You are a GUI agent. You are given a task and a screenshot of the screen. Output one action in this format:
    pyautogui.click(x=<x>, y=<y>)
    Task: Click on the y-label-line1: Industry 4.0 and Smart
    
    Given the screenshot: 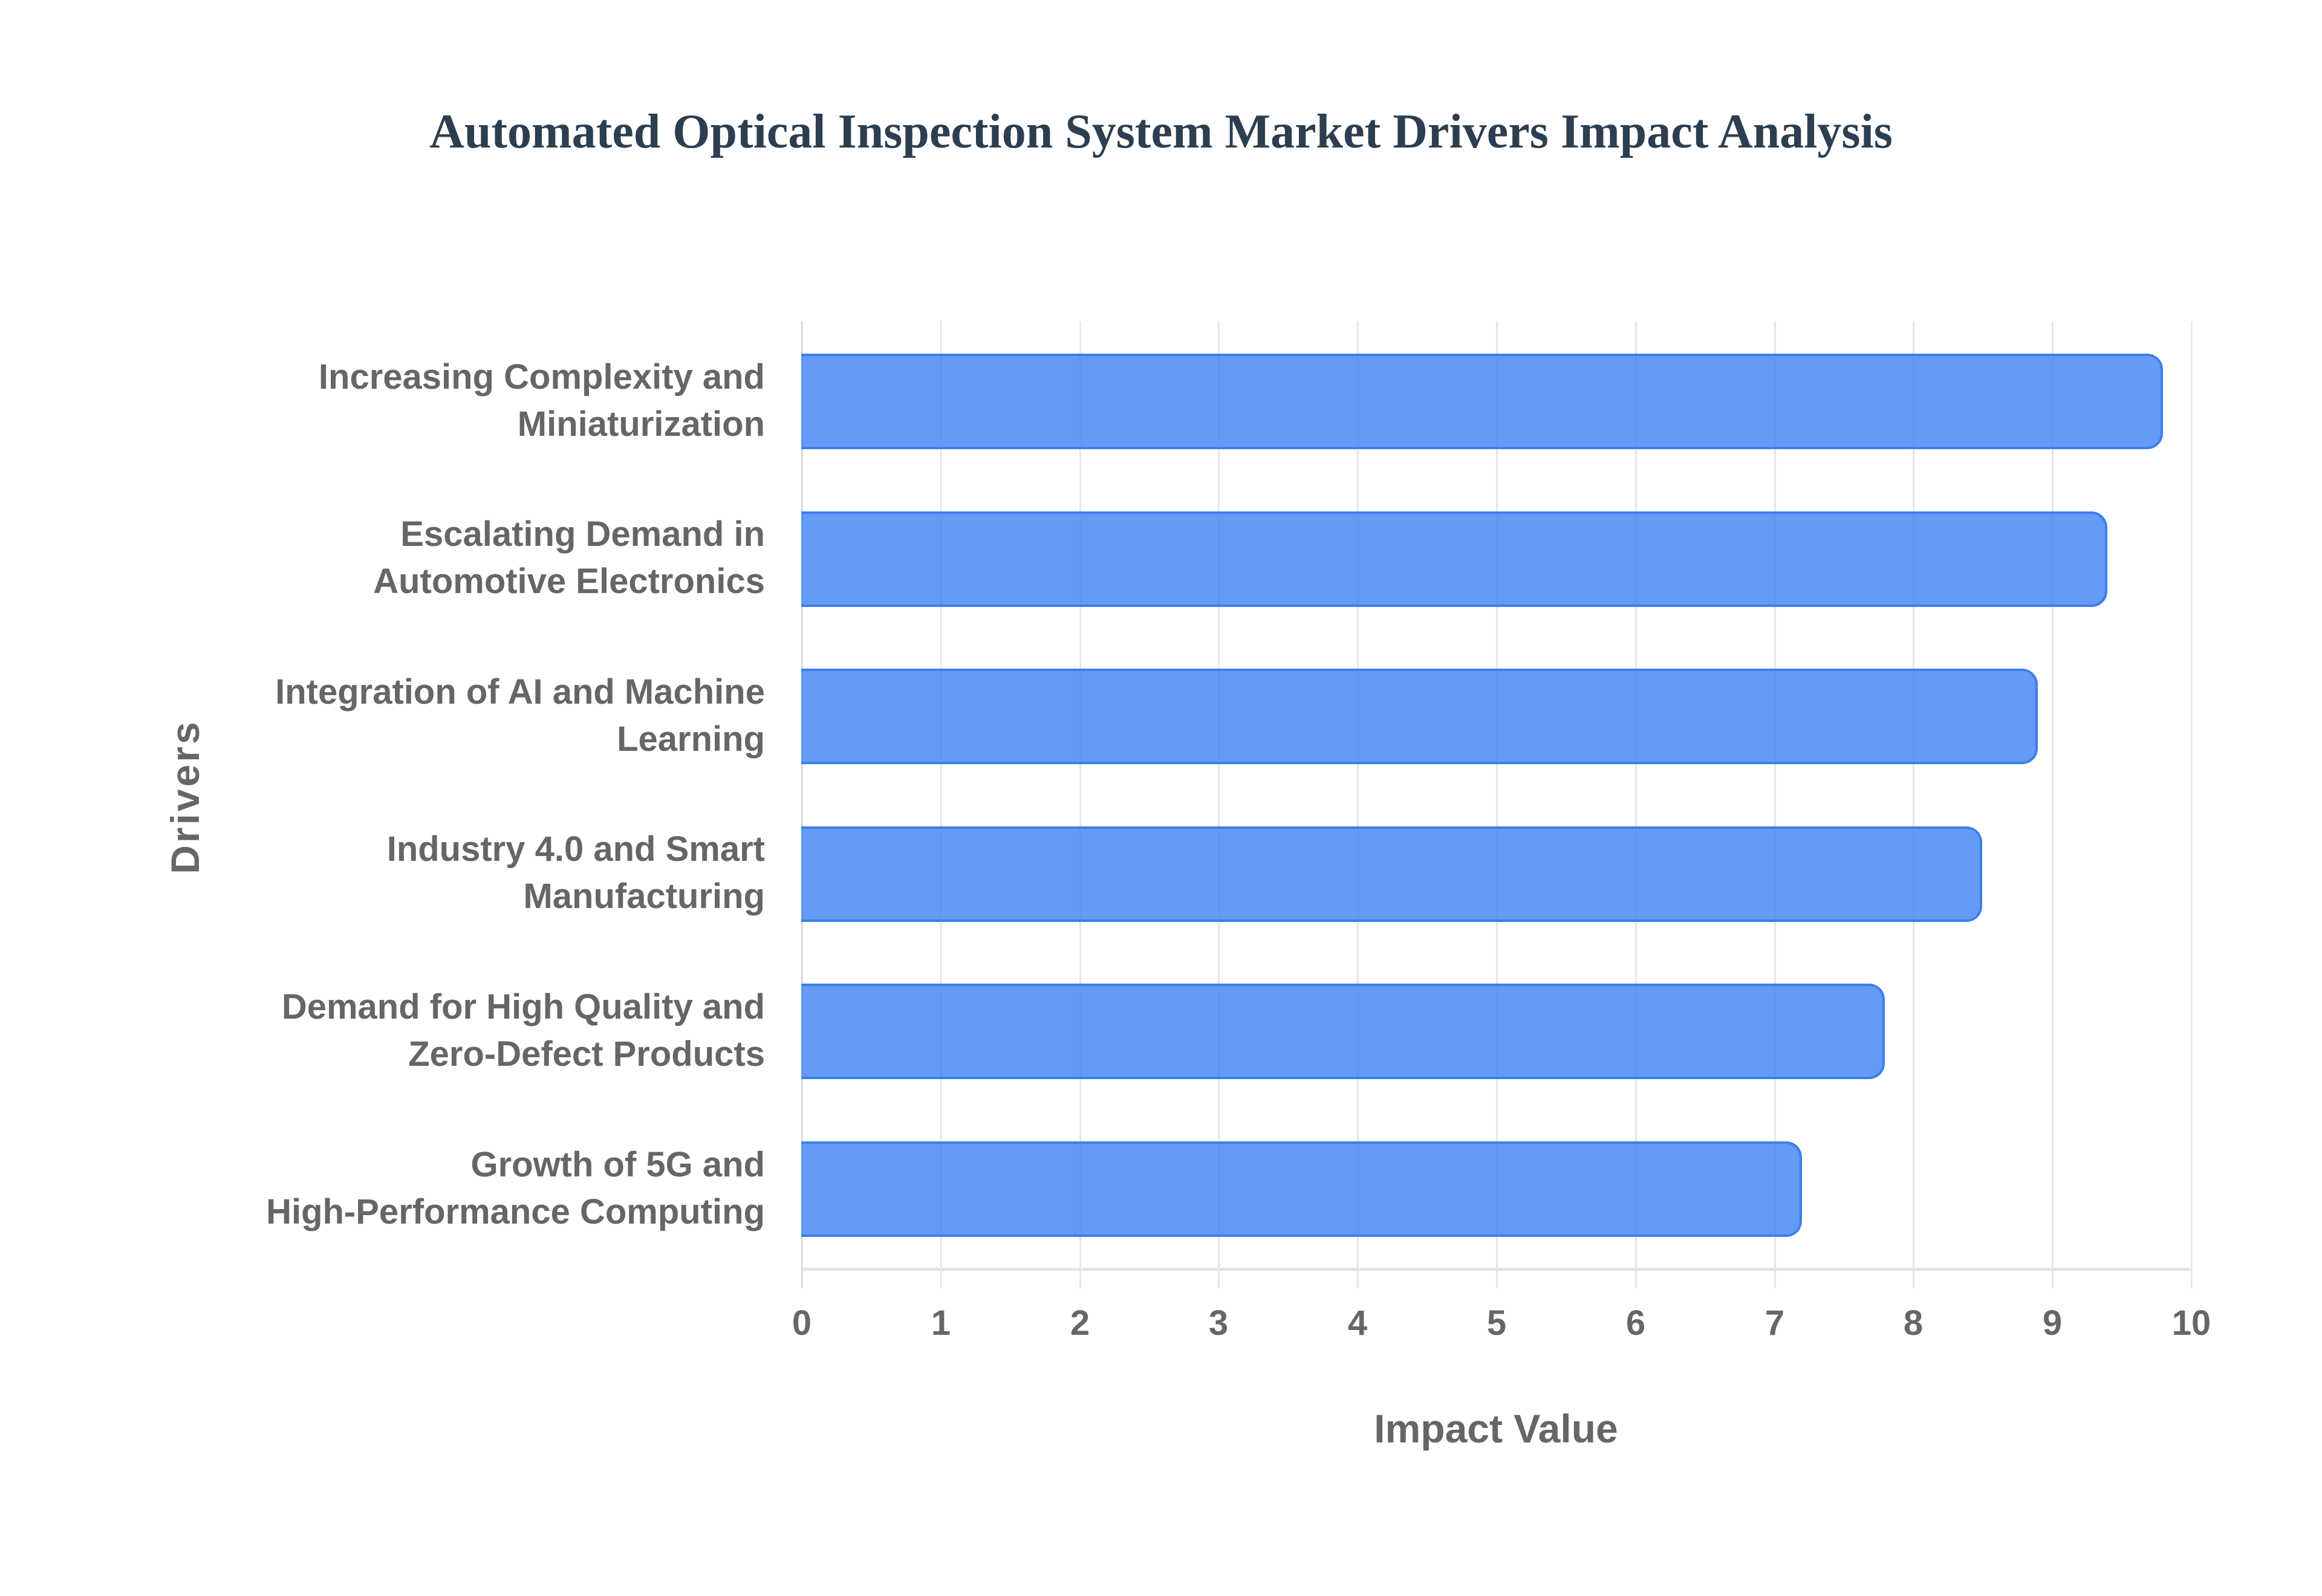 What is the action you would take?
    pyautogui.click(x=575, y=849)
    